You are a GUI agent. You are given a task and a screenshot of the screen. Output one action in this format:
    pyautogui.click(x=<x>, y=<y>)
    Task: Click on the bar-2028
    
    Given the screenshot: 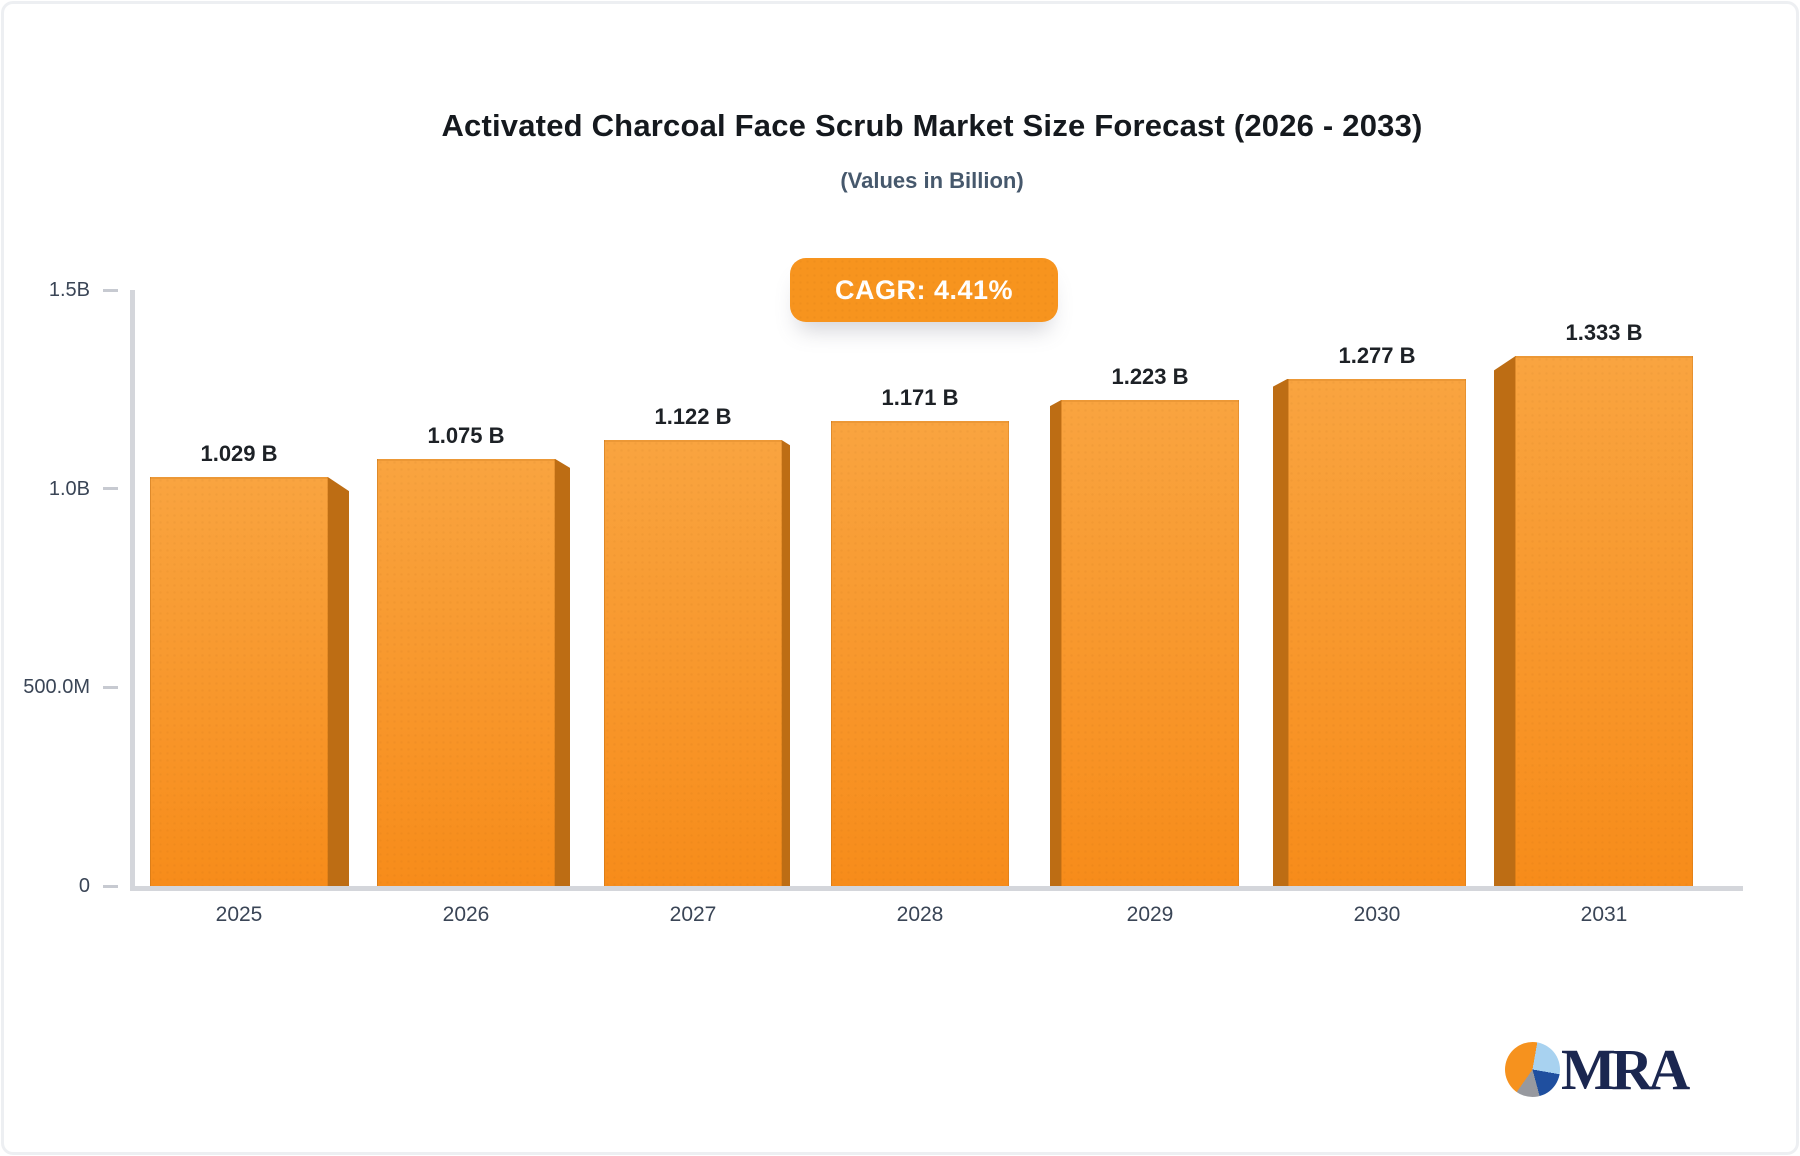 What is the action you would take?
    pyautogui.click(x=920, y=653)
    